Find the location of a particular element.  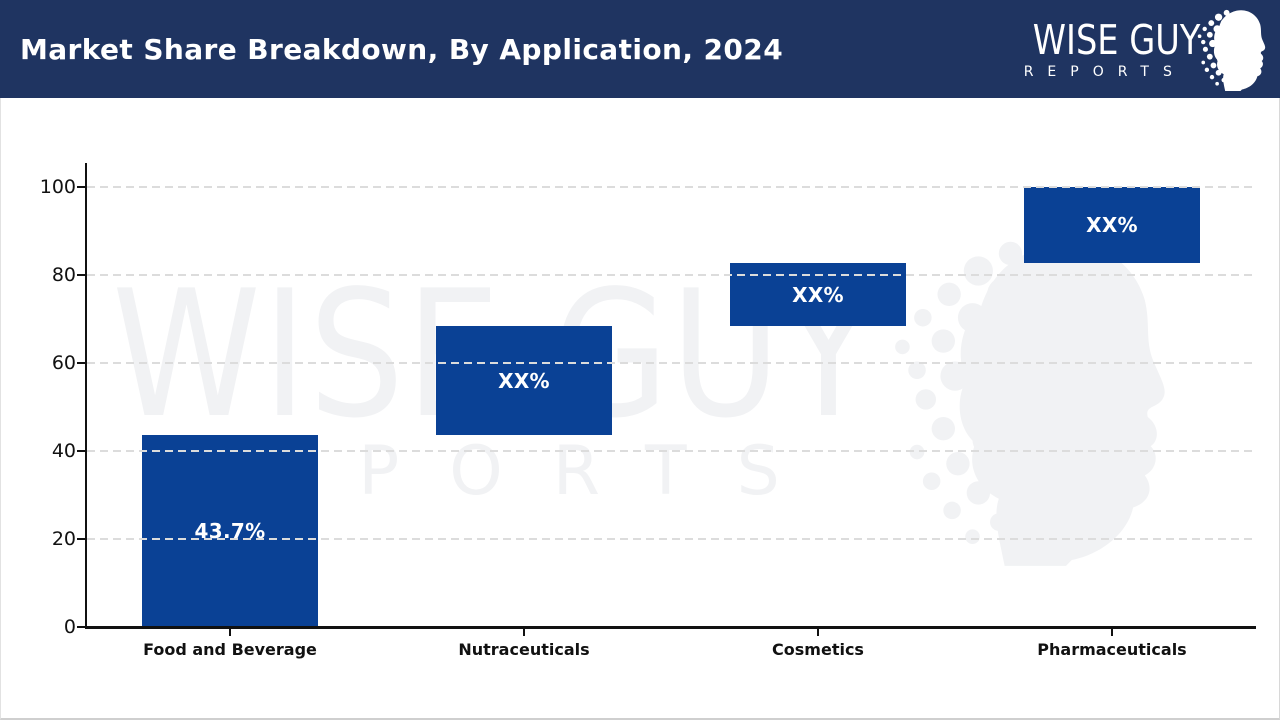

x-category-label: Pharmaceuticals is located at coordinates (1112, 649).